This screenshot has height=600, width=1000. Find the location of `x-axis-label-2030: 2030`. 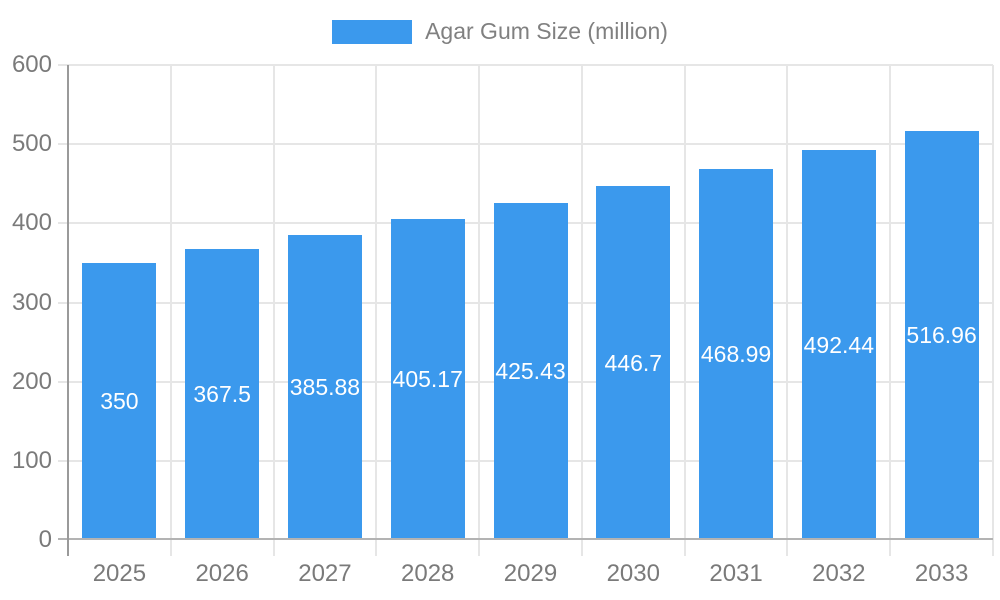

x-axis-label-2030: 2030 is located at coordinates (633, 573).